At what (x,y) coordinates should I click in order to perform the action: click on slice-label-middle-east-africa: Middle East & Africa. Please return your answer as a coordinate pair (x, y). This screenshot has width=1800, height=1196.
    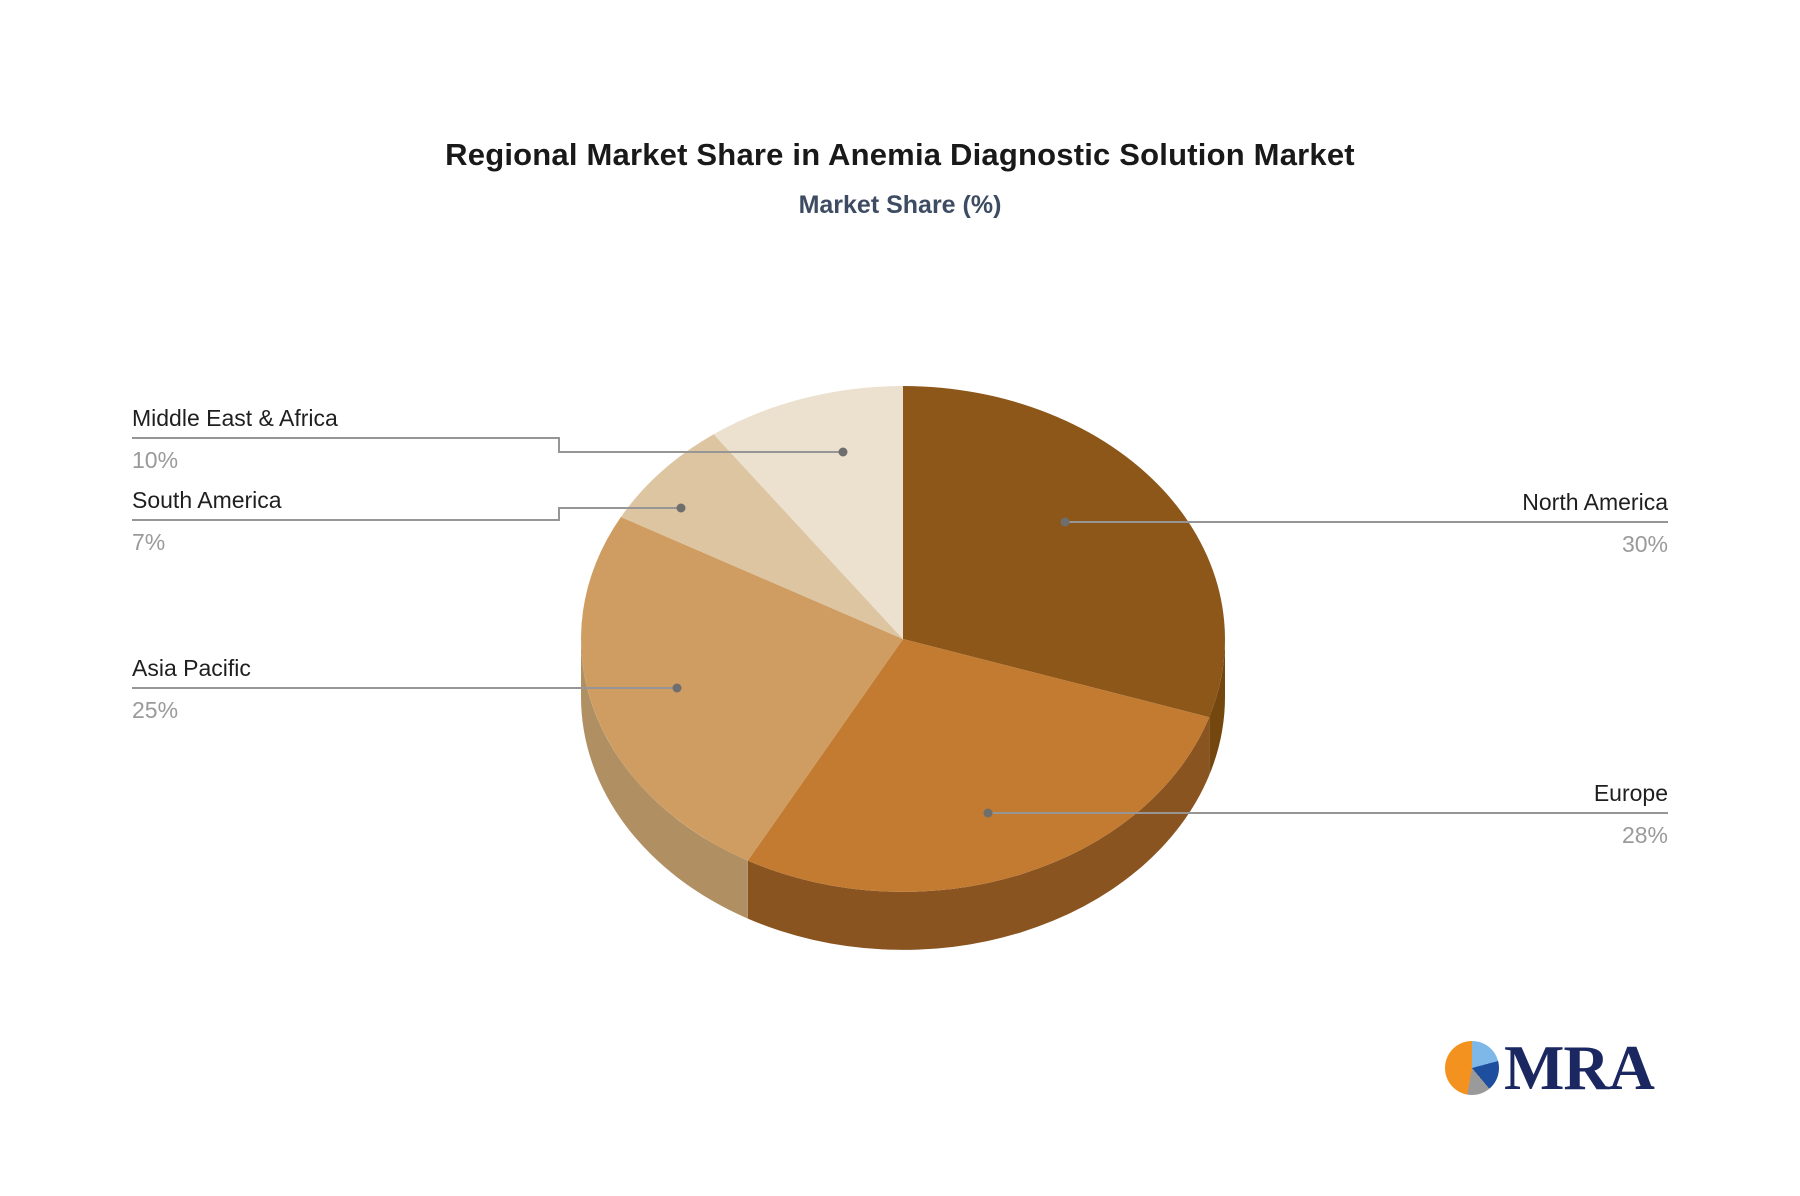
    Looking at the image, I should click on (235, 418).